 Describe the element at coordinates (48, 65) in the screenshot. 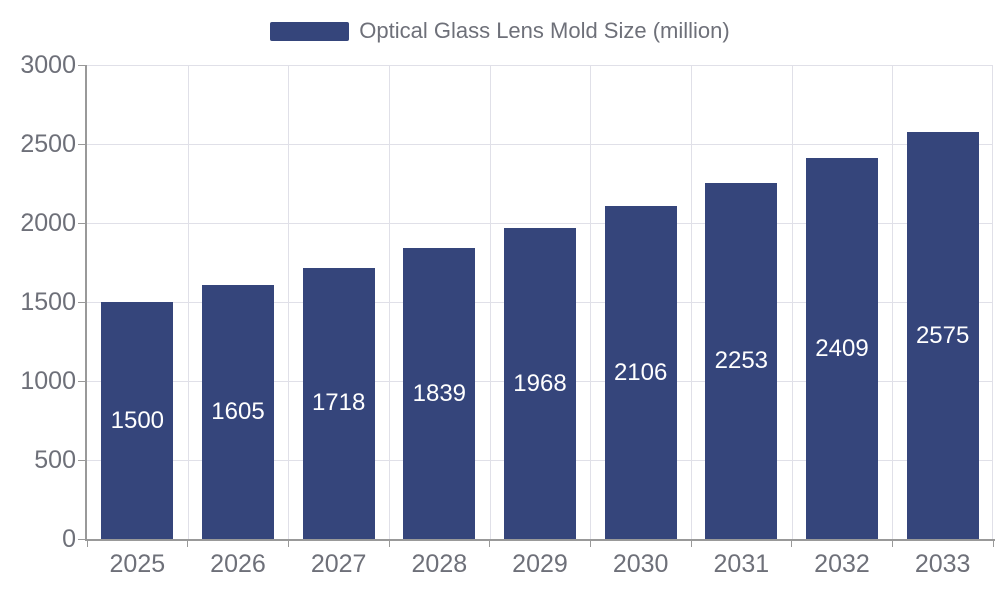

I see `y-tick-label: 3000` at that location.